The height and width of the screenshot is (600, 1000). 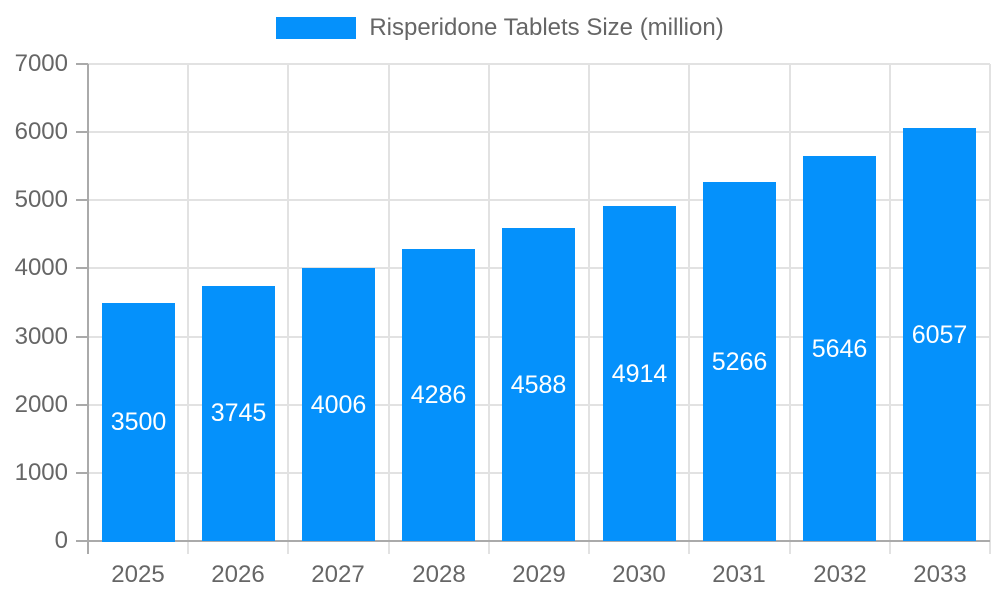 I want to click on legend: Risperidone Tablets Size (million), so click(x=500, y=28).